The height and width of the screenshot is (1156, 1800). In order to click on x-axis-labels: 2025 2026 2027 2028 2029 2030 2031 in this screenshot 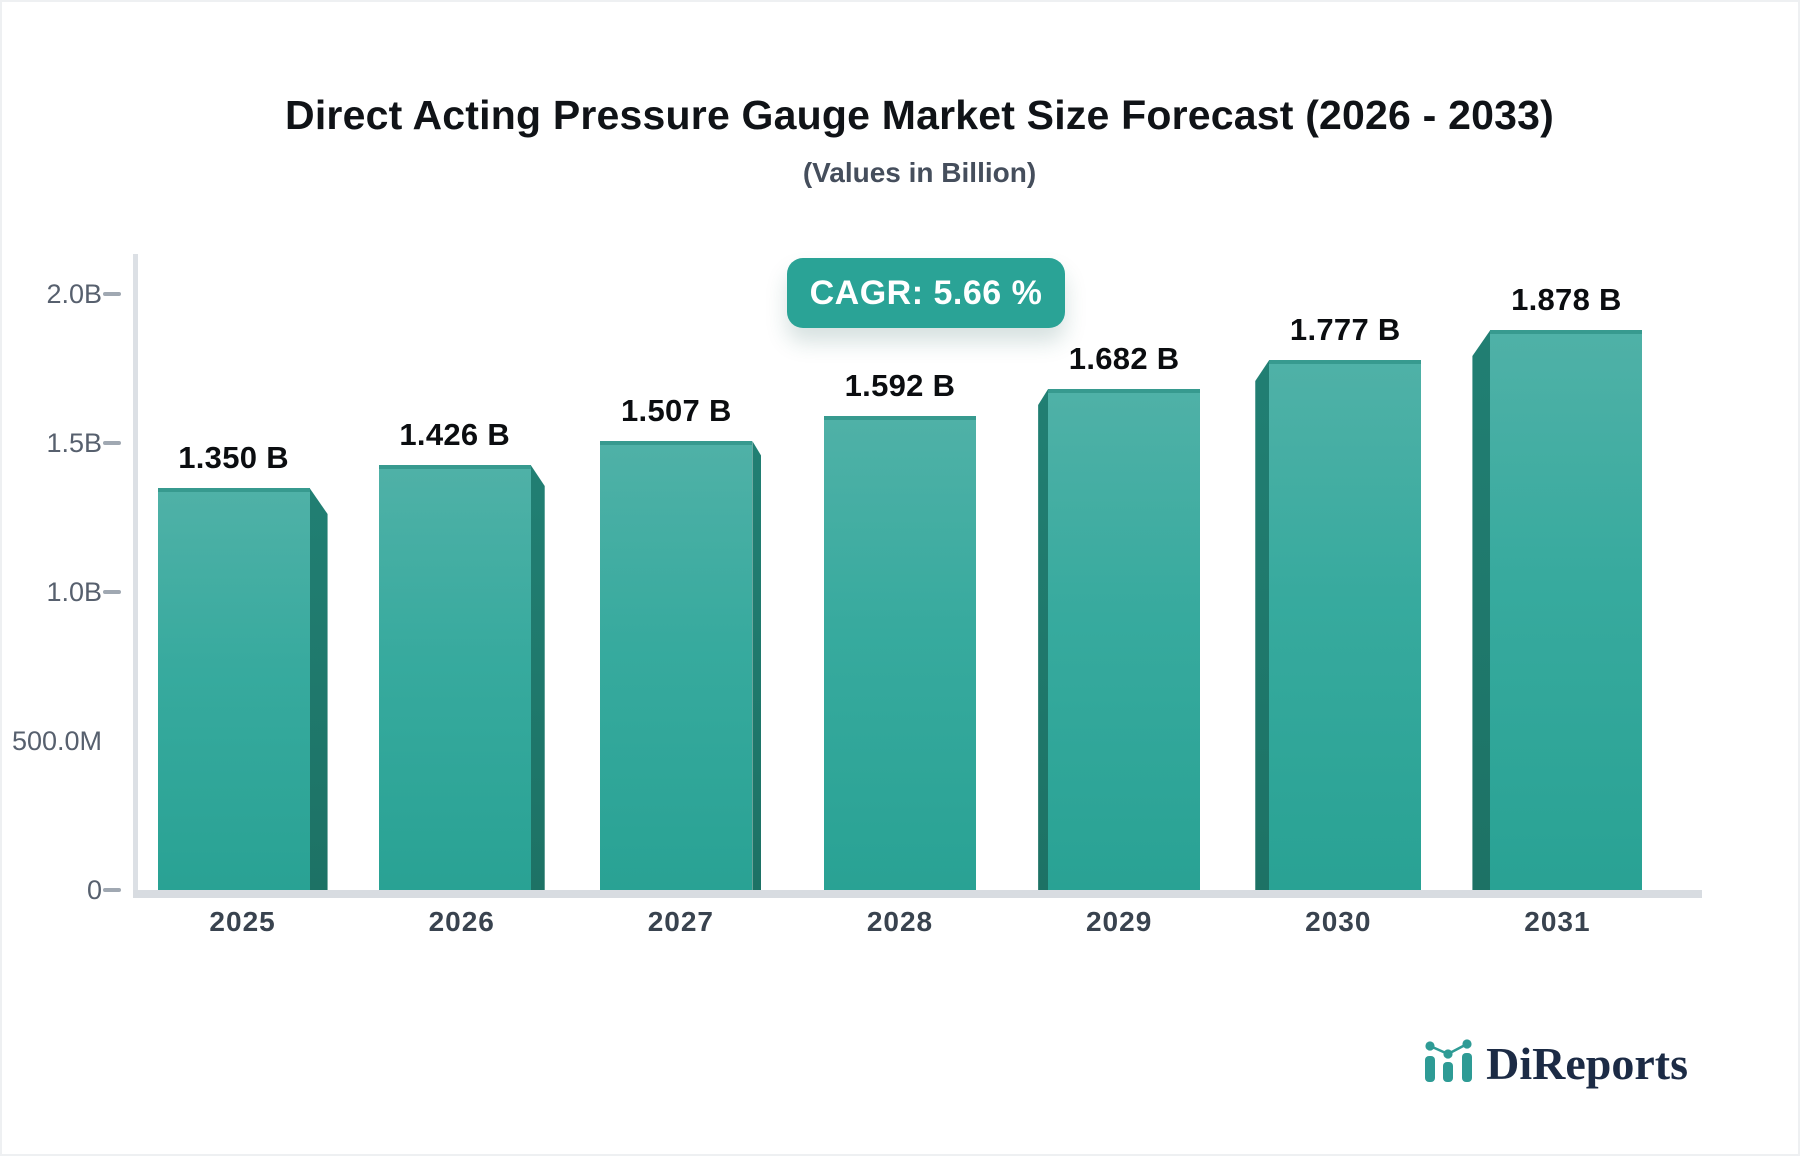, I will do `click(900, 922)`.